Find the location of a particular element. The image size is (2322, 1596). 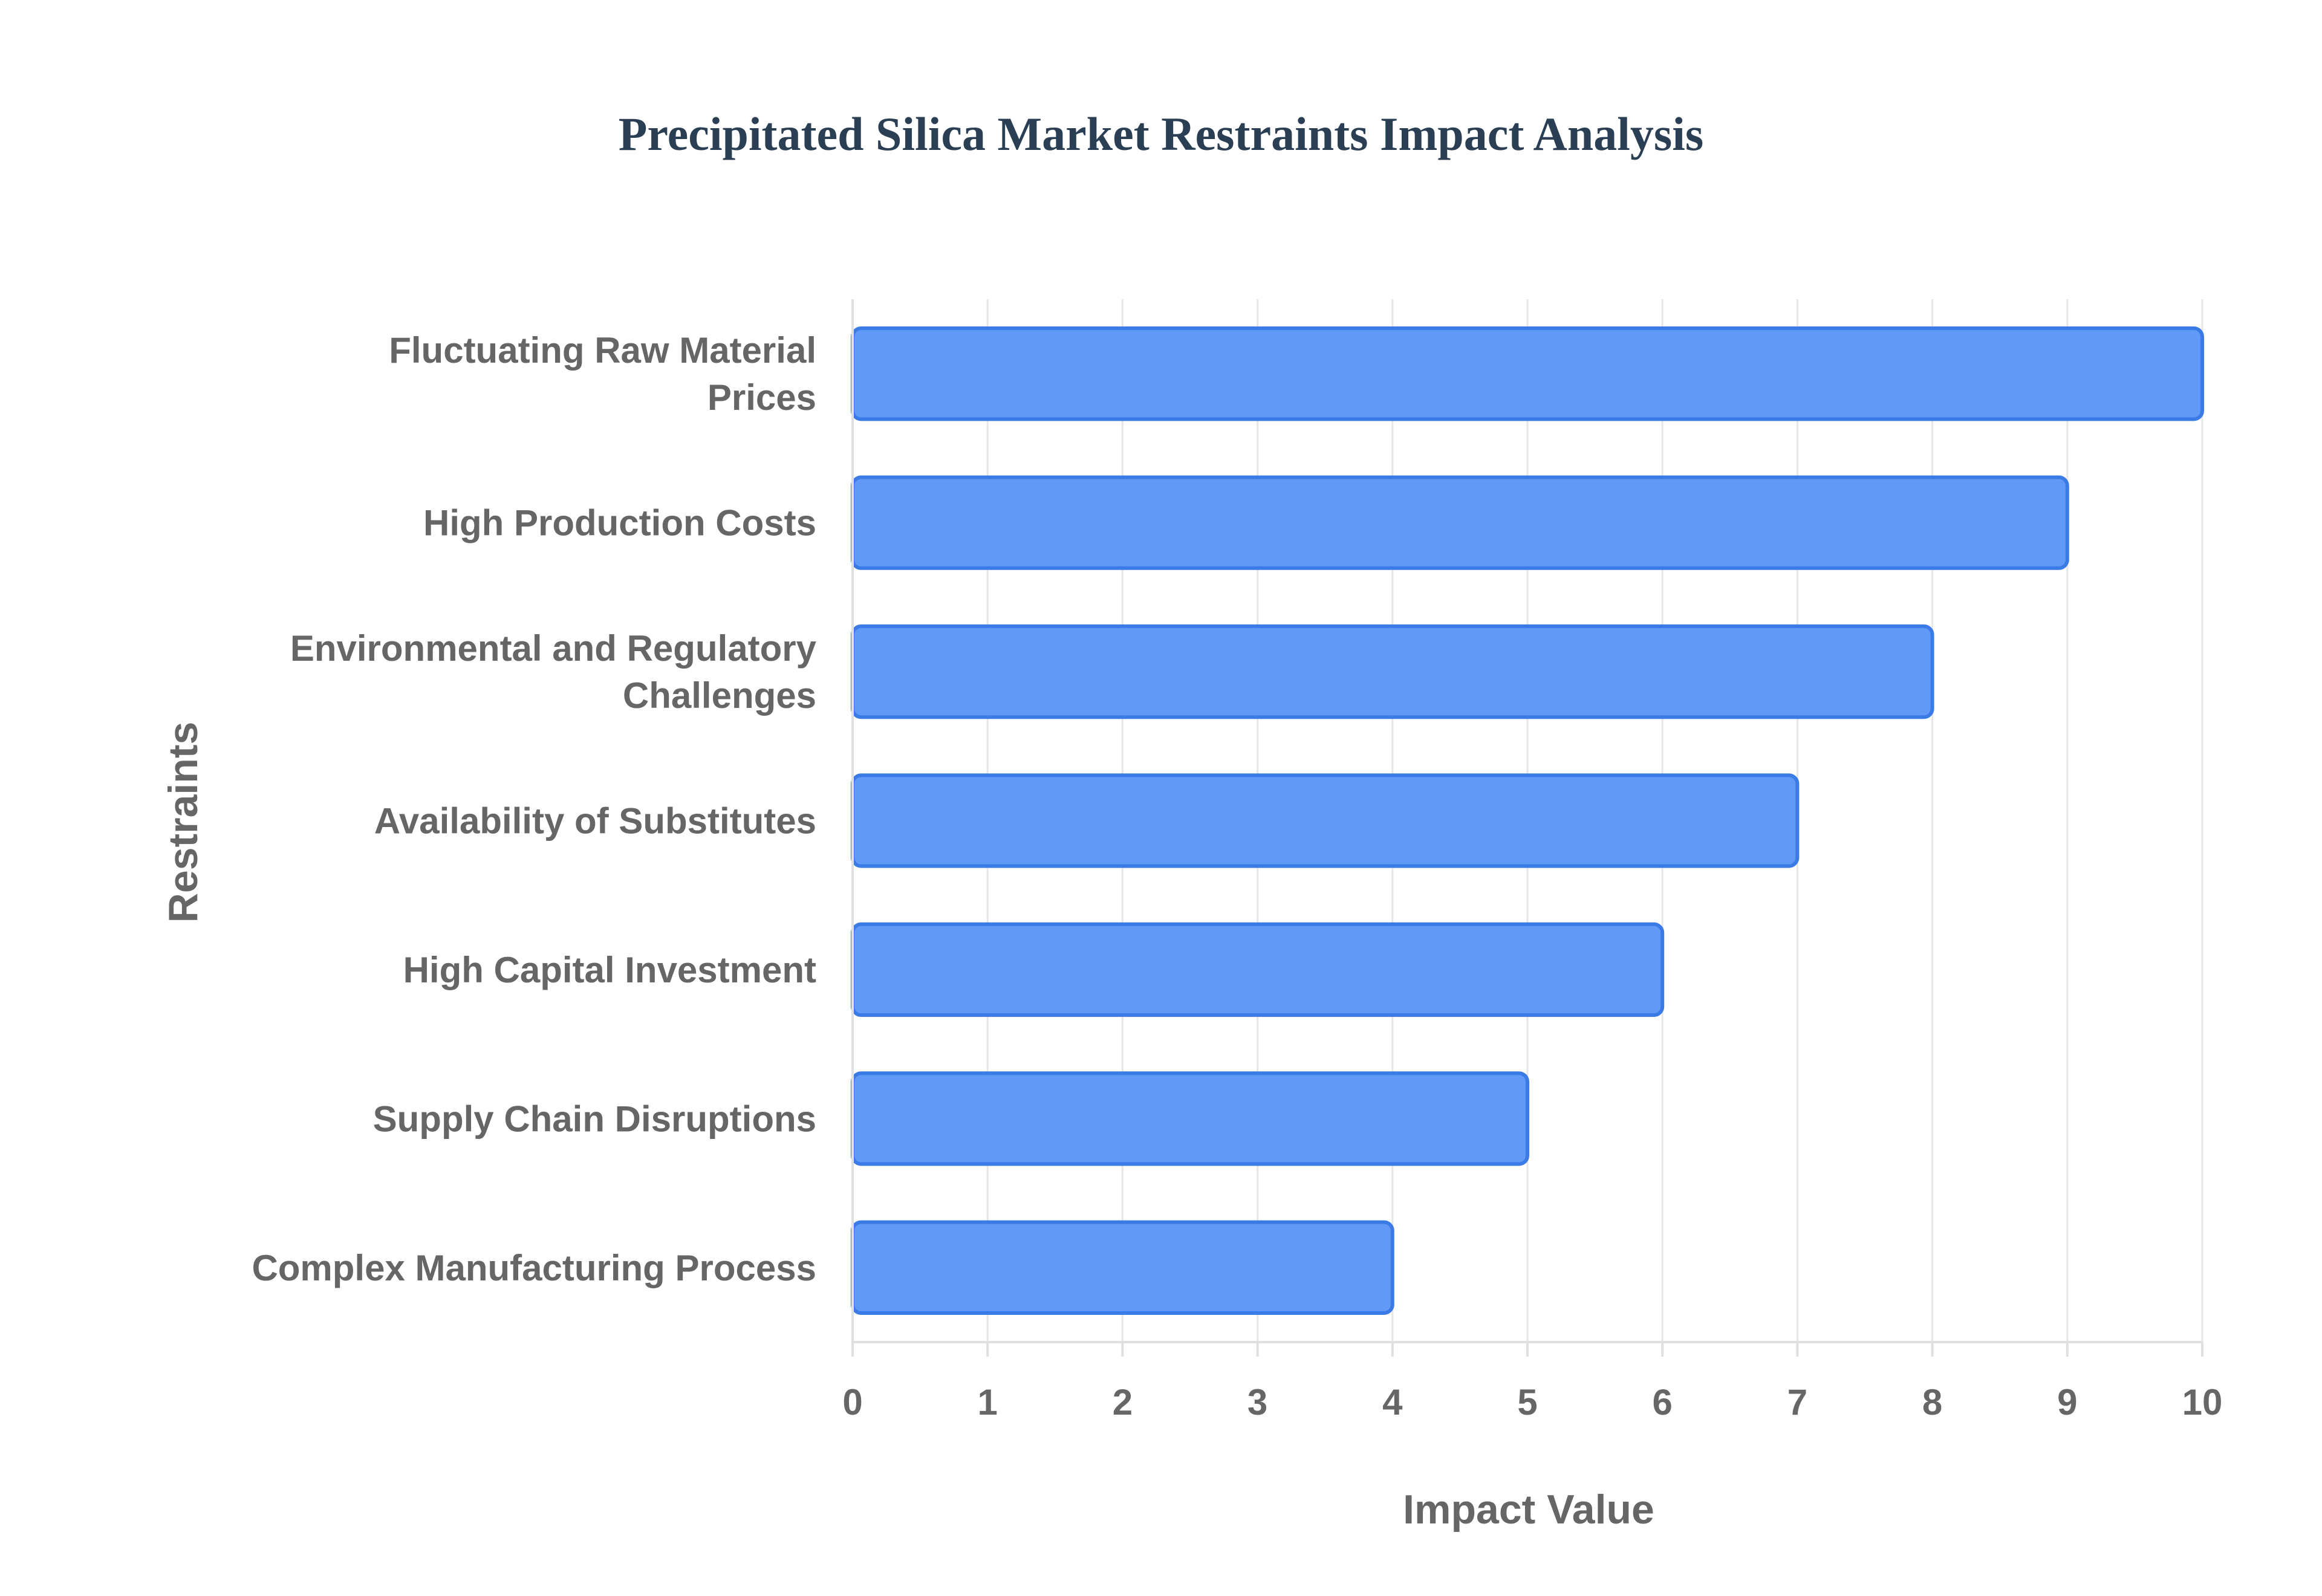

category-label: Complex Manufacturing Process is located at coordinates (534, 1268).